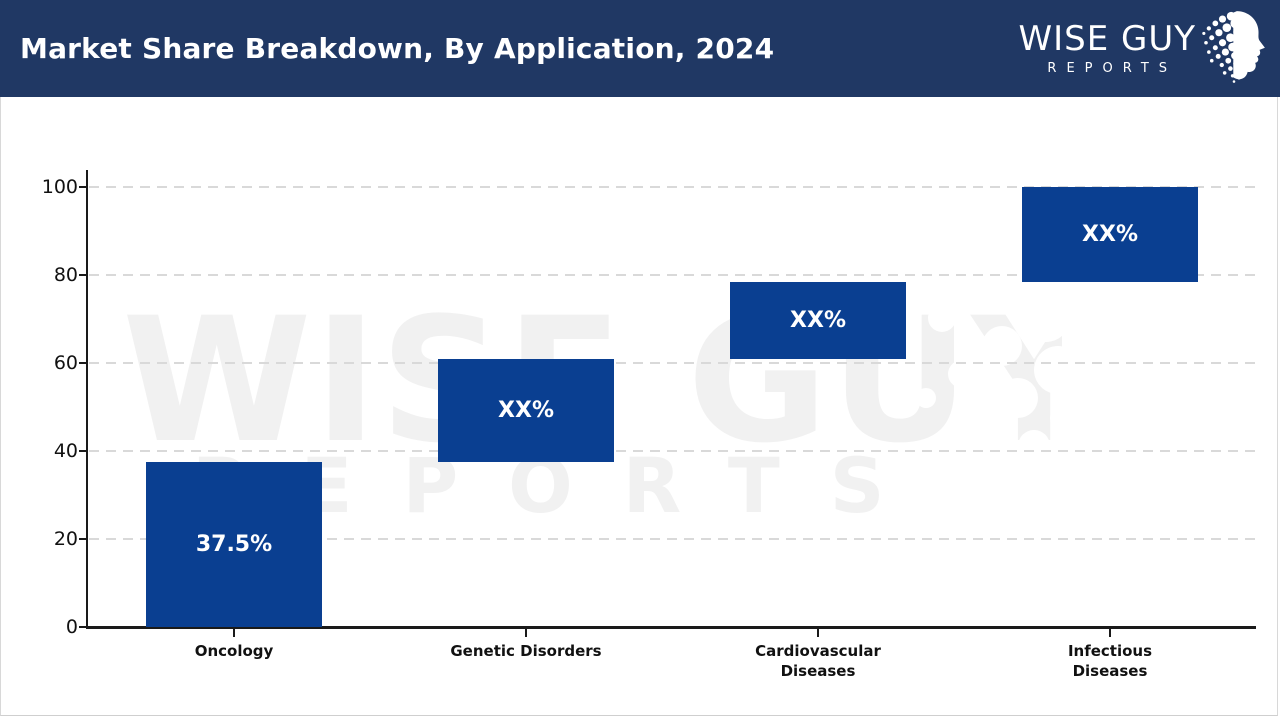  Describe the element at coordinates (818, 661) in the screenshot. I see `x-tick-label: Cardiovascular Diseases` at that location.